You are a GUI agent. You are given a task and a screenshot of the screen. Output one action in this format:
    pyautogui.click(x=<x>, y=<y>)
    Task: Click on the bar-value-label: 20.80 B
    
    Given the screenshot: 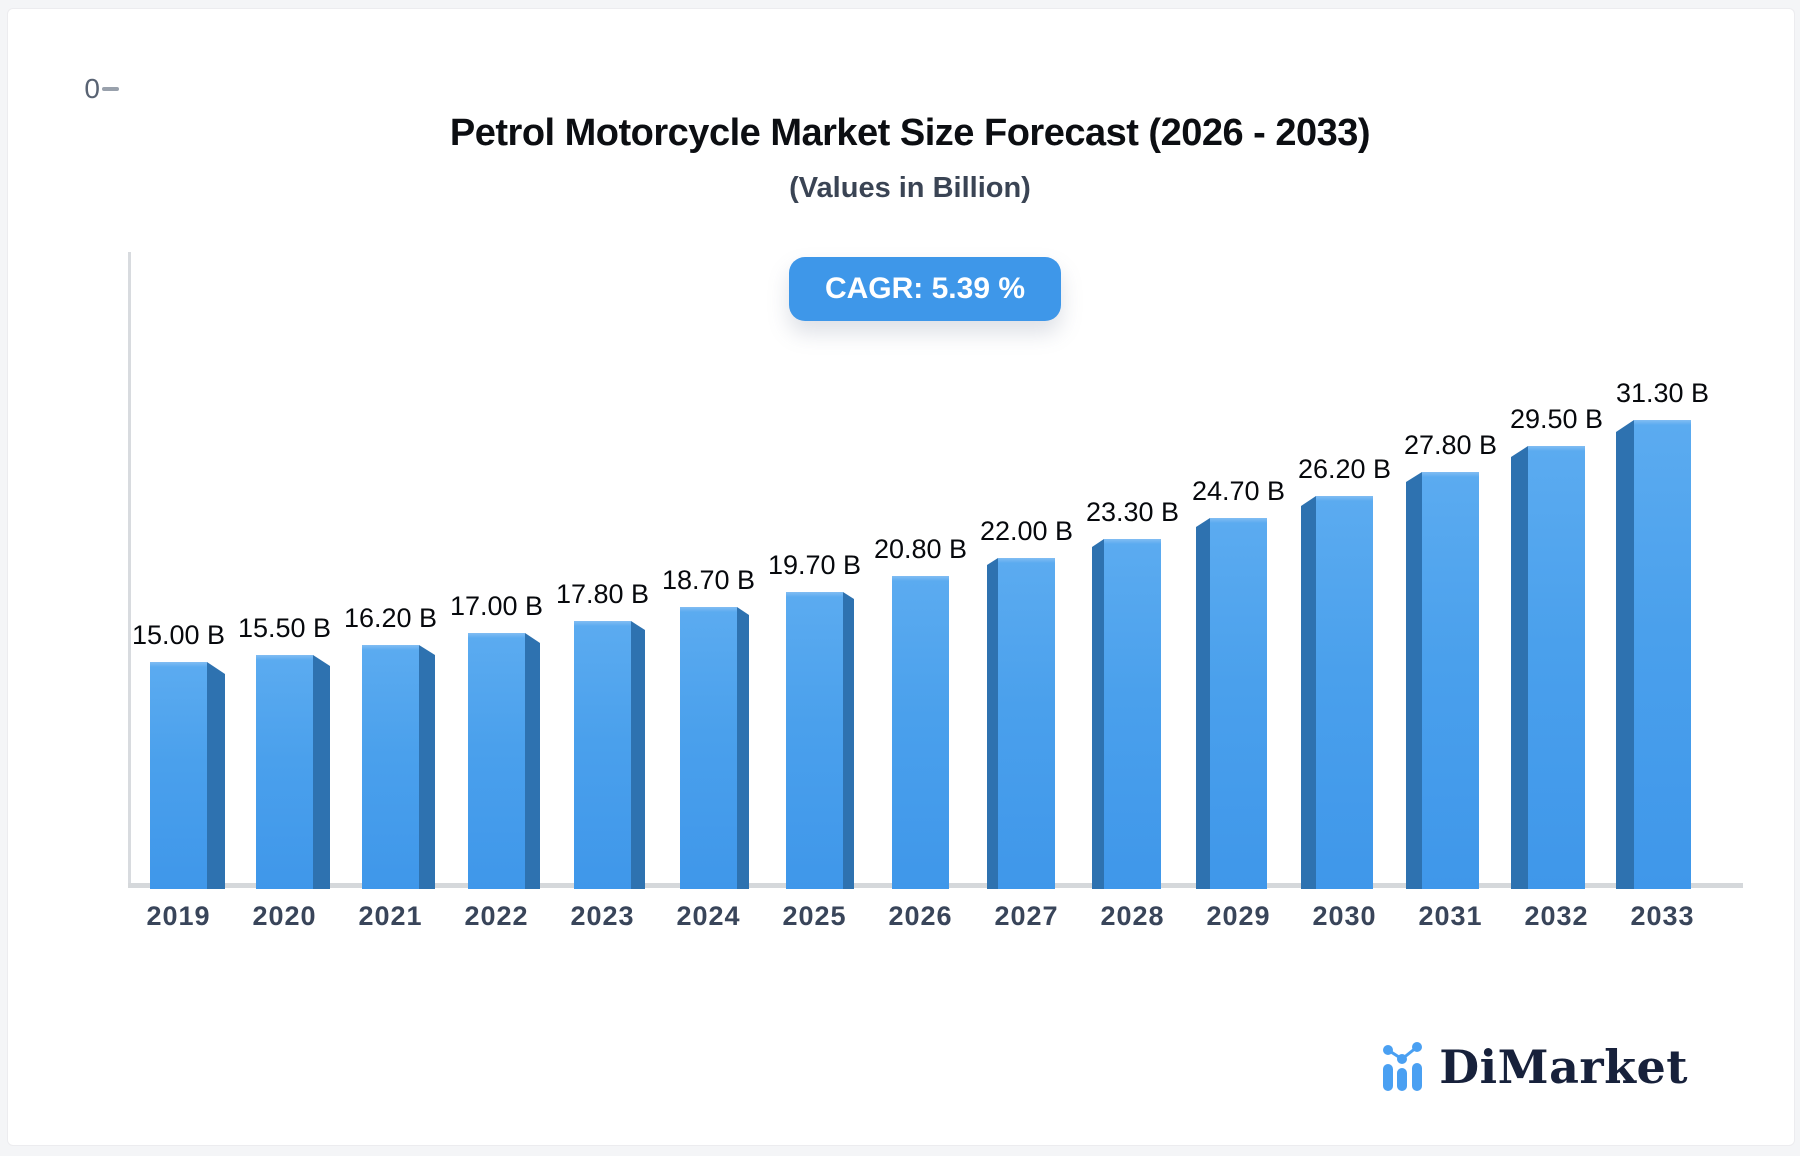 What is the action you would take?
    pyautogui.click(x=920, y=549)
    